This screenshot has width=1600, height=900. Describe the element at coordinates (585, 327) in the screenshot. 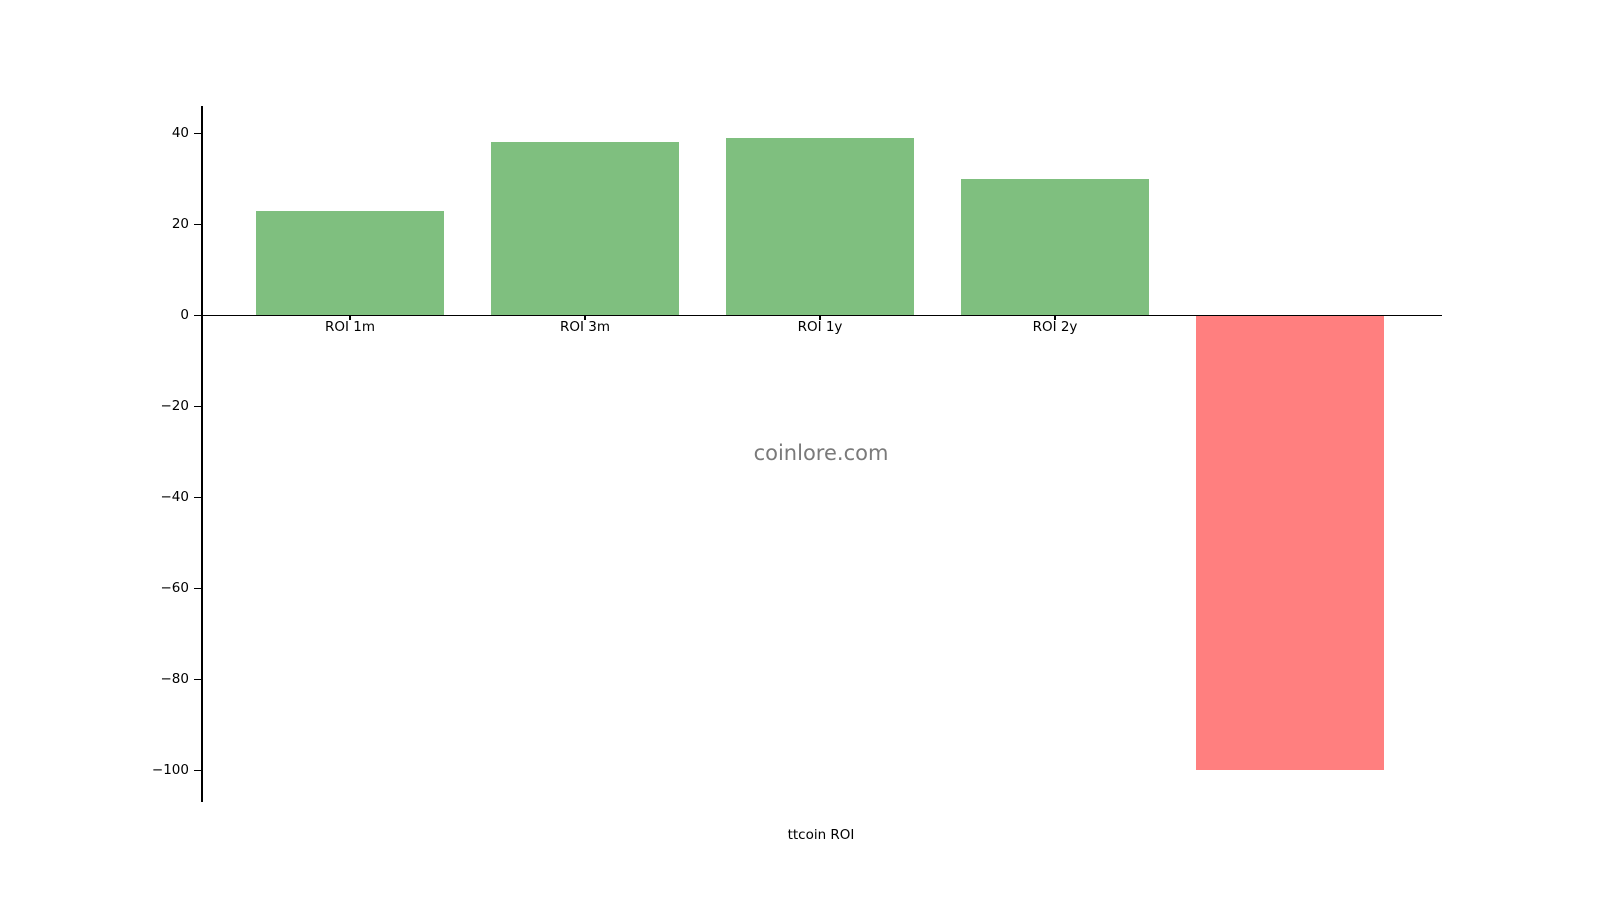

I see `x-tick-label-roi-3m: ROI 3m` at that location.